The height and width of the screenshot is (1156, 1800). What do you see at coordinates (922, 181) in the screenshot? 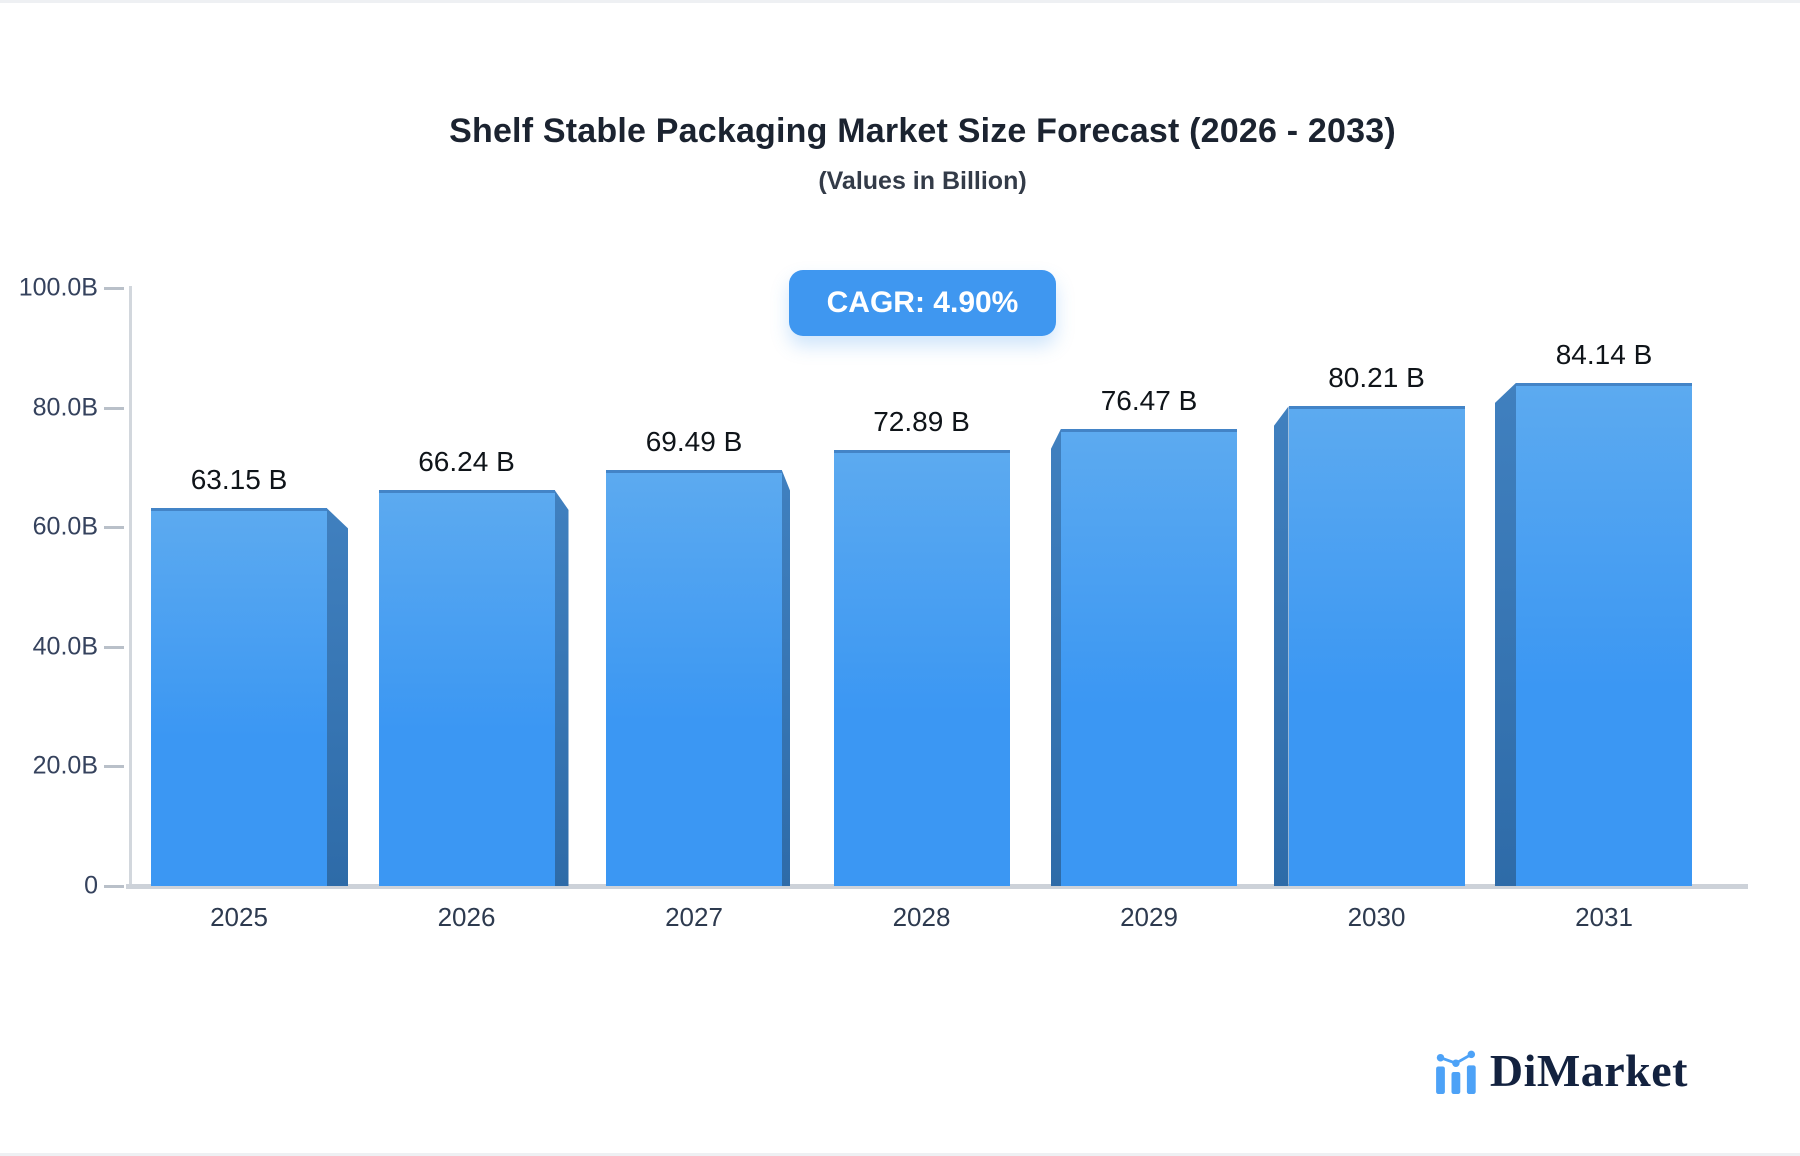
I see `chart-subtitle: (Values in Billion)` at bounding box center [922, 181].